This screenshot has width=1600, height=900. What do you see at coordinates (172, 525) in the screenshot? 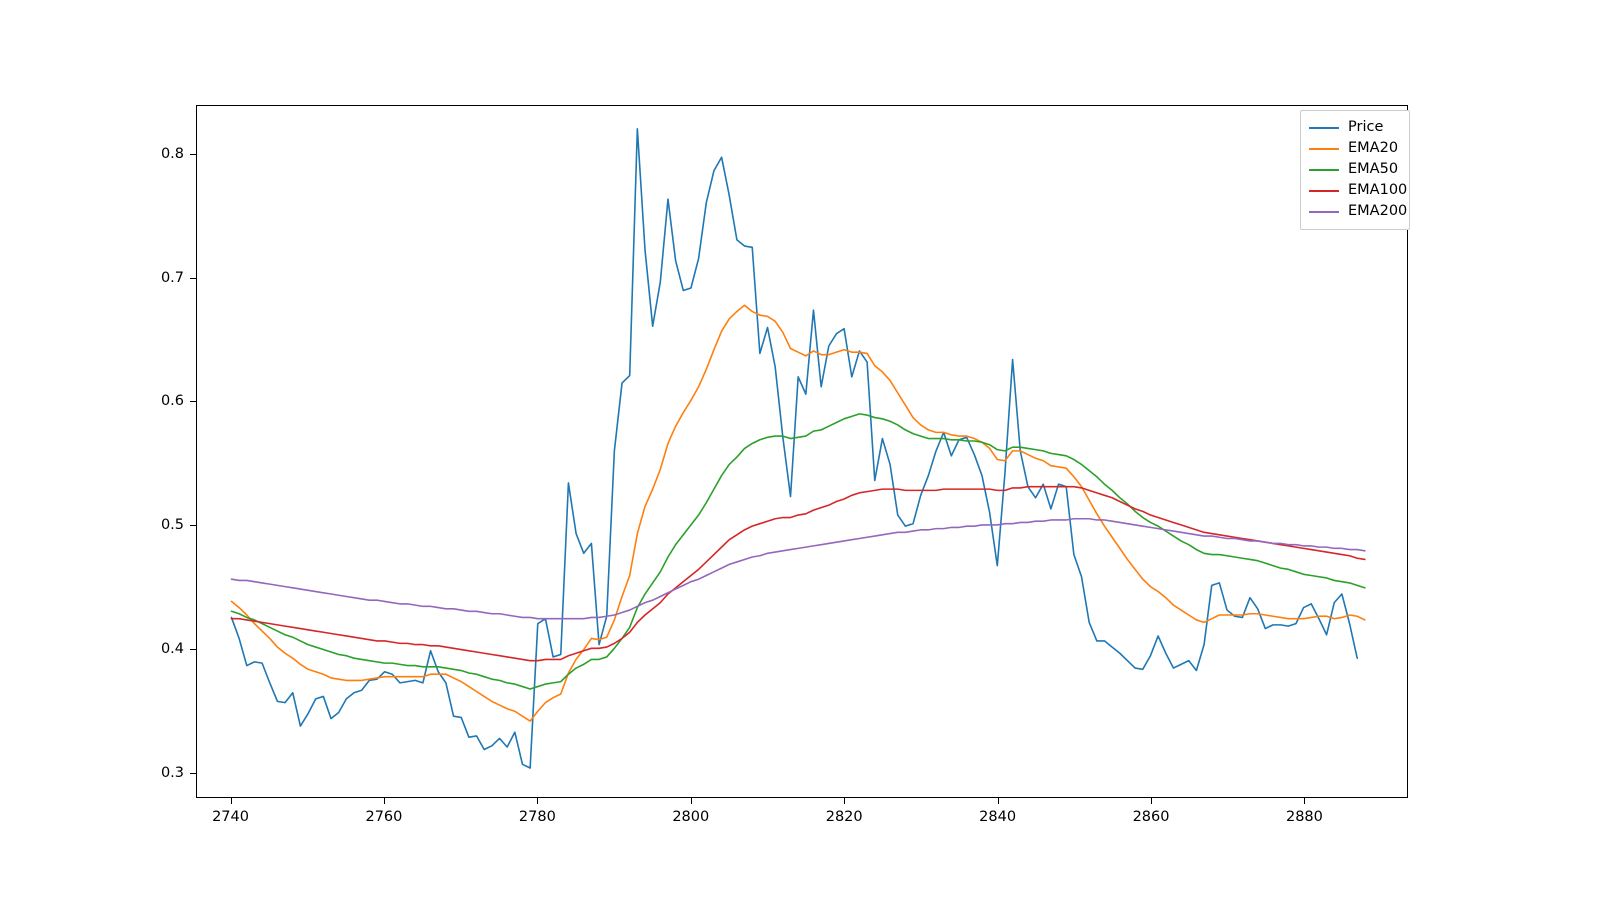
I see `y-tick-label: 0.5` at bounding box center [172, 525].